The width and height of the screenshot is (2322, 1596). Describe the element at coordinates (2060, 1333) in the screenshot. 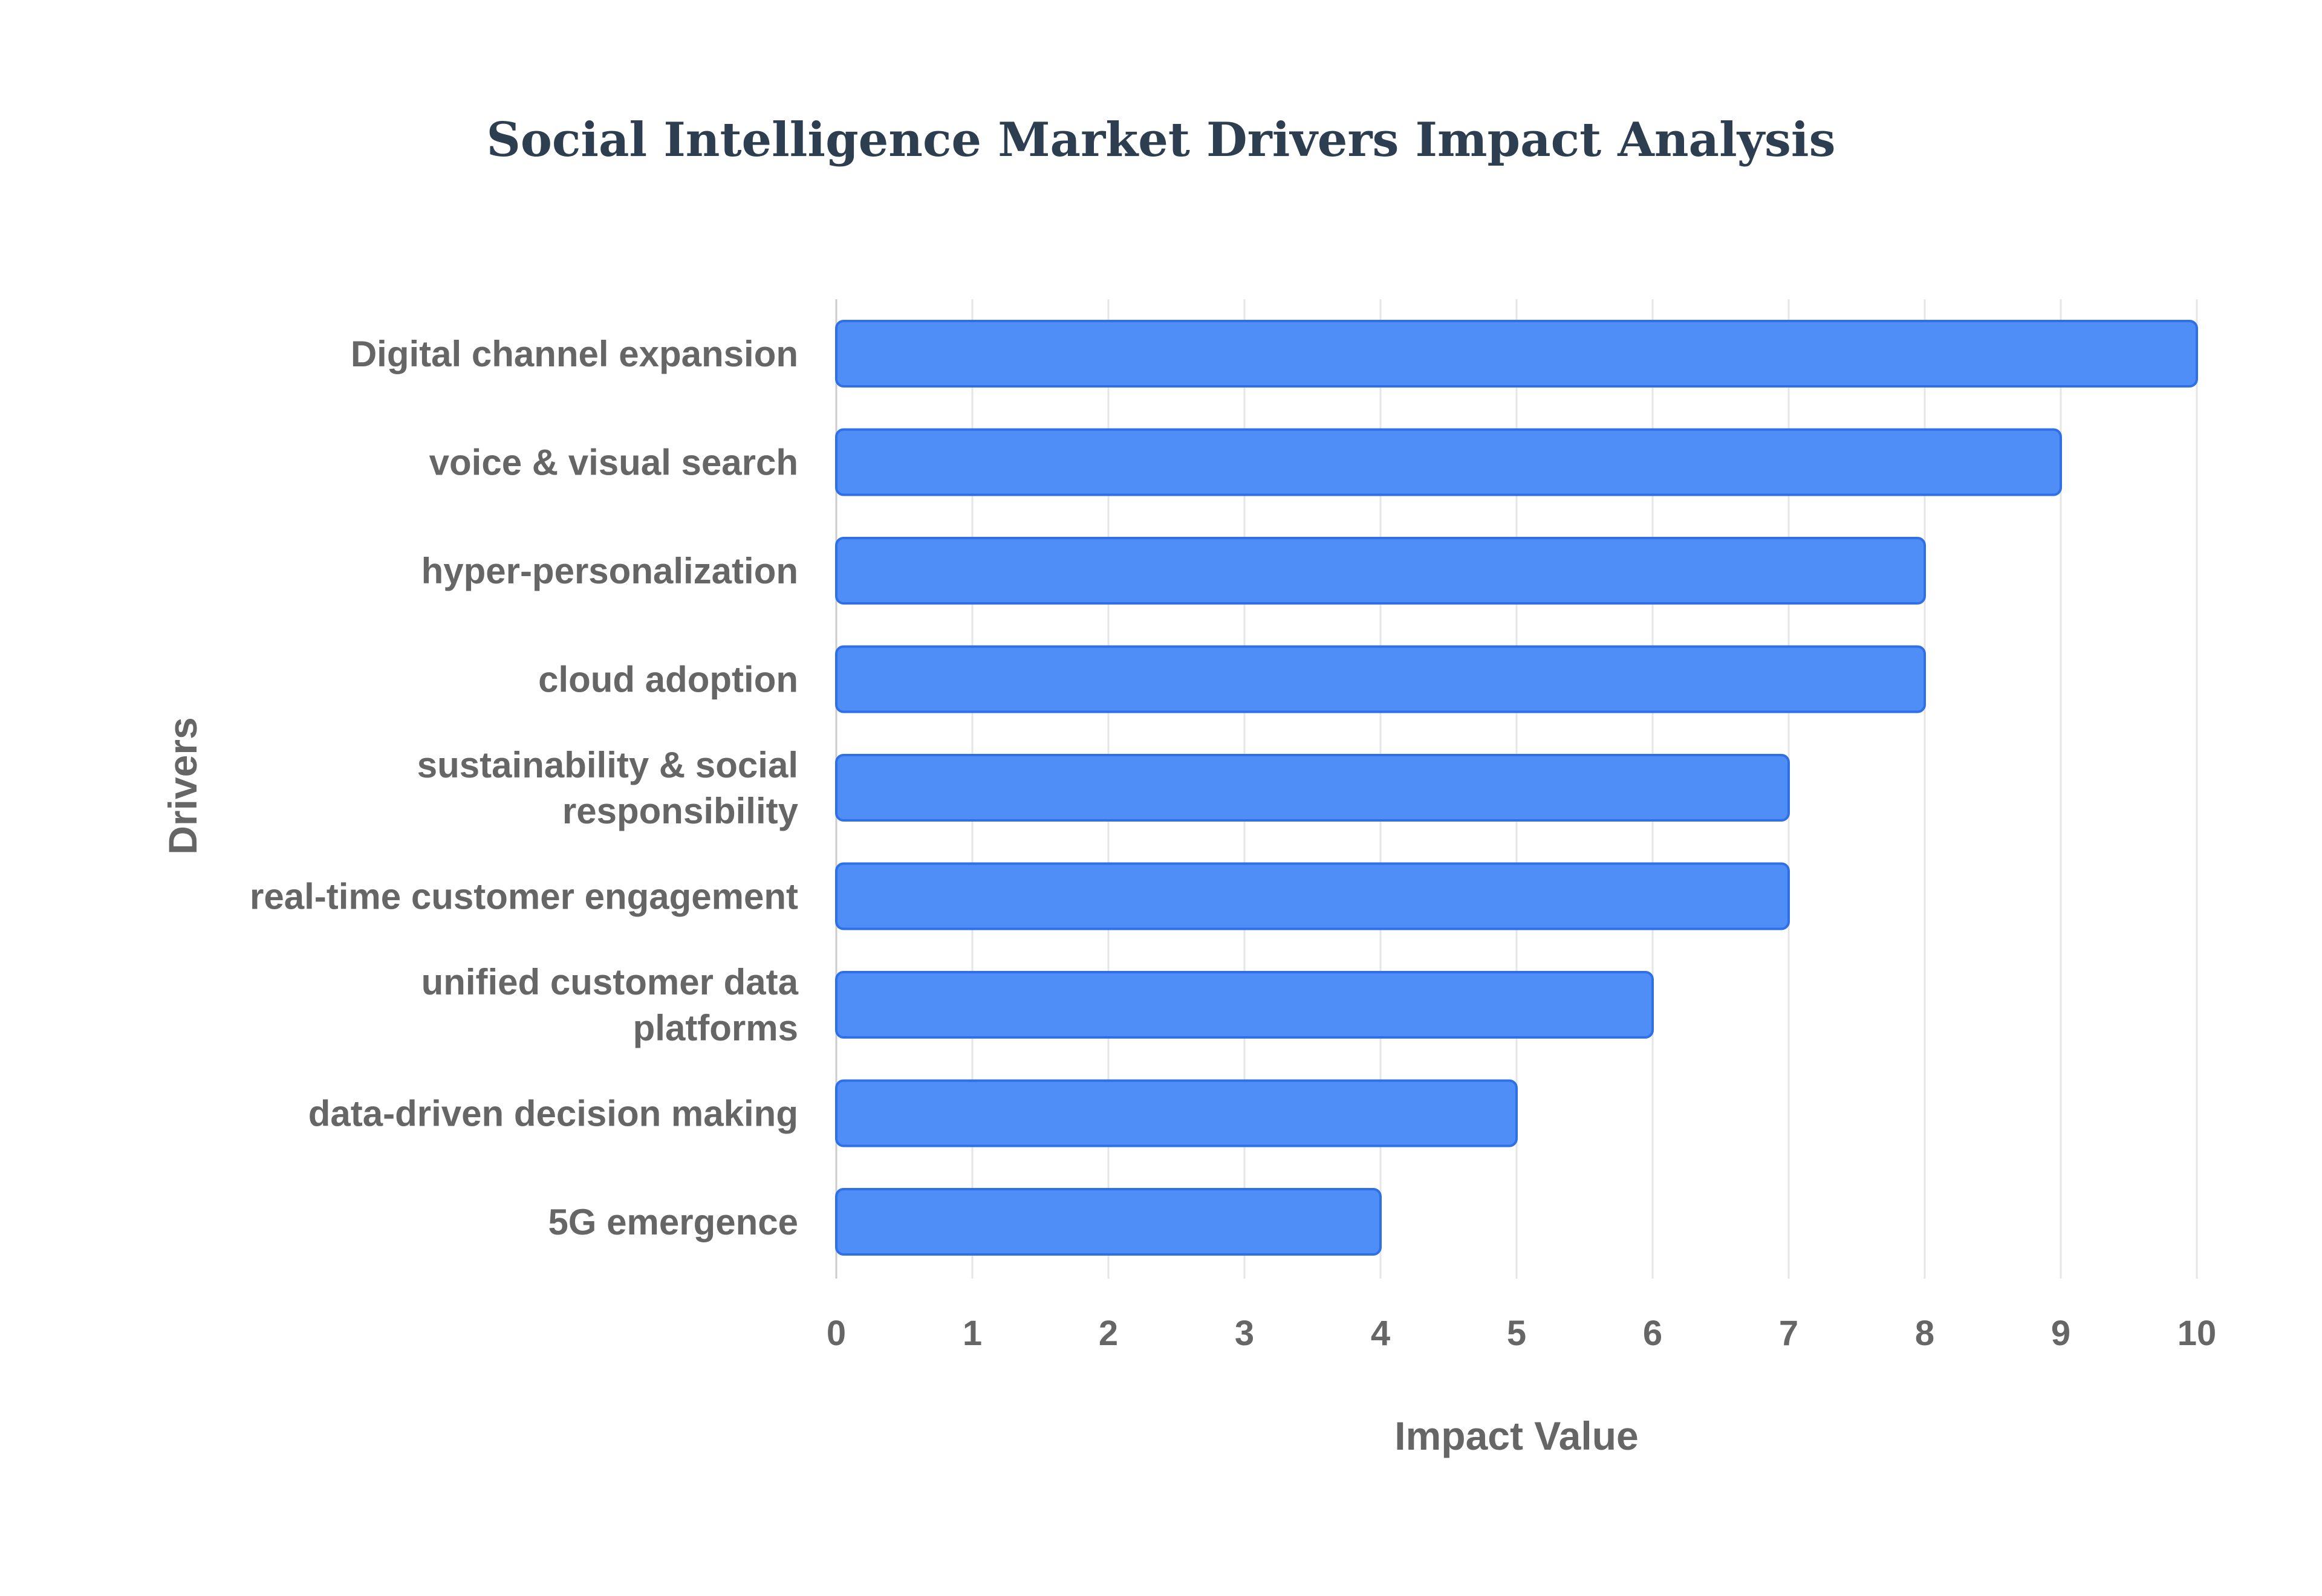

I see `x-tick-label: 9` at that location.